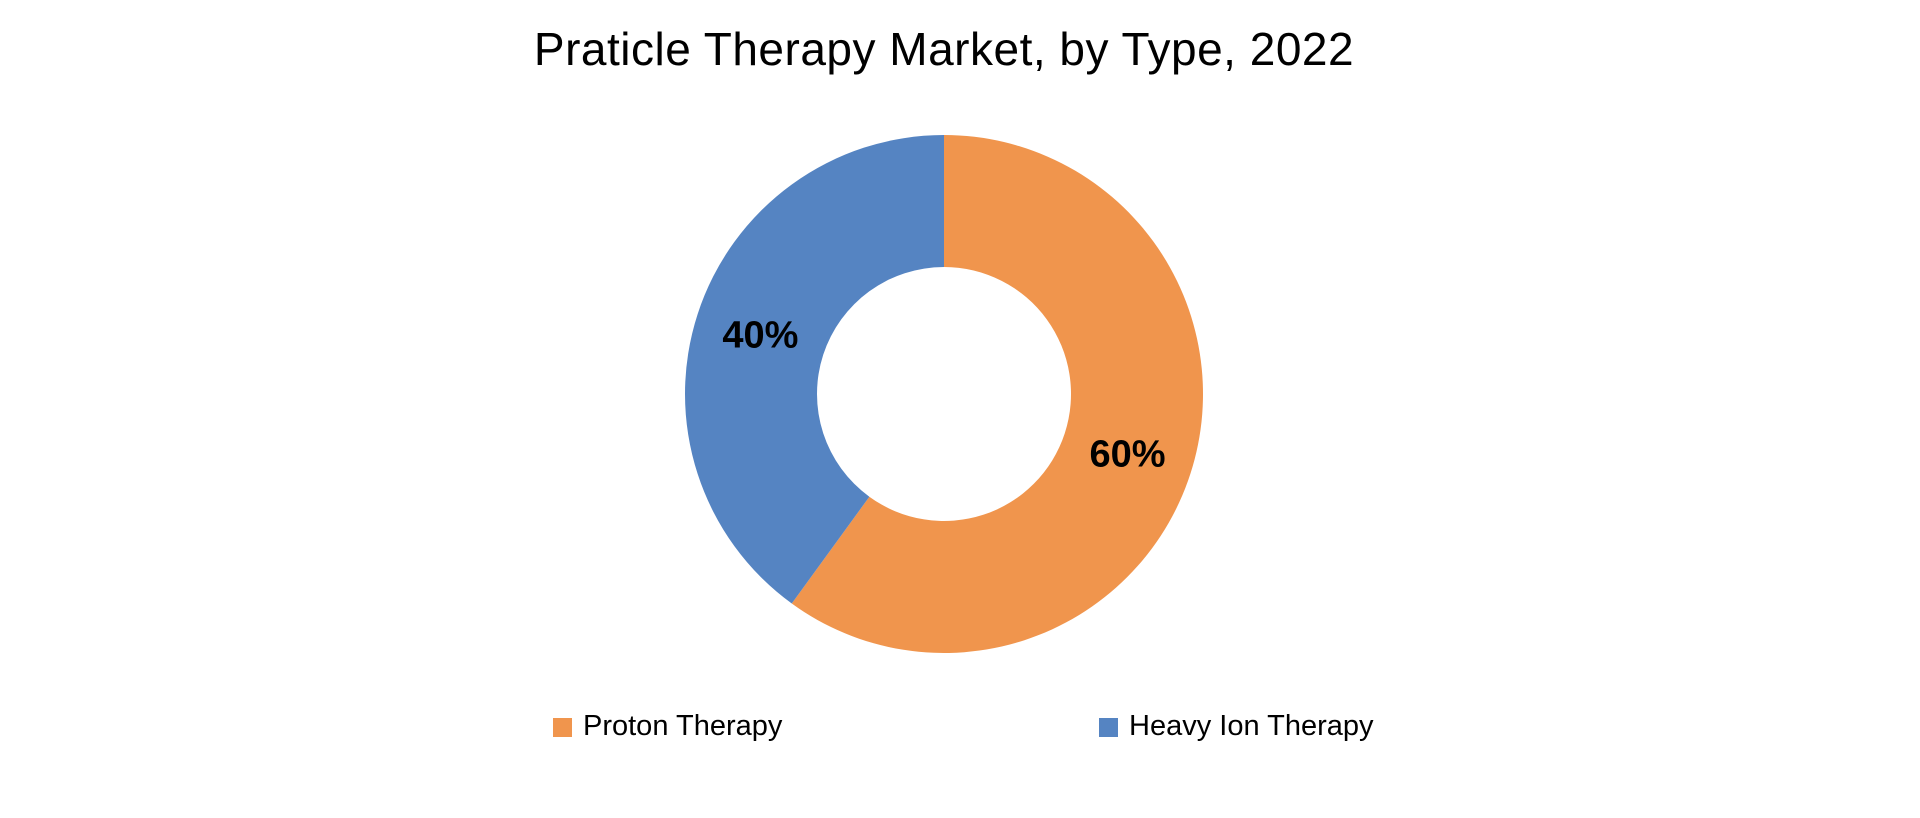 This screenshot has height=818, width=1920. Describe the element at coordinates (1128, 455) in the screenshot. I see `data-label-proton-therapy: 60%` at that location.